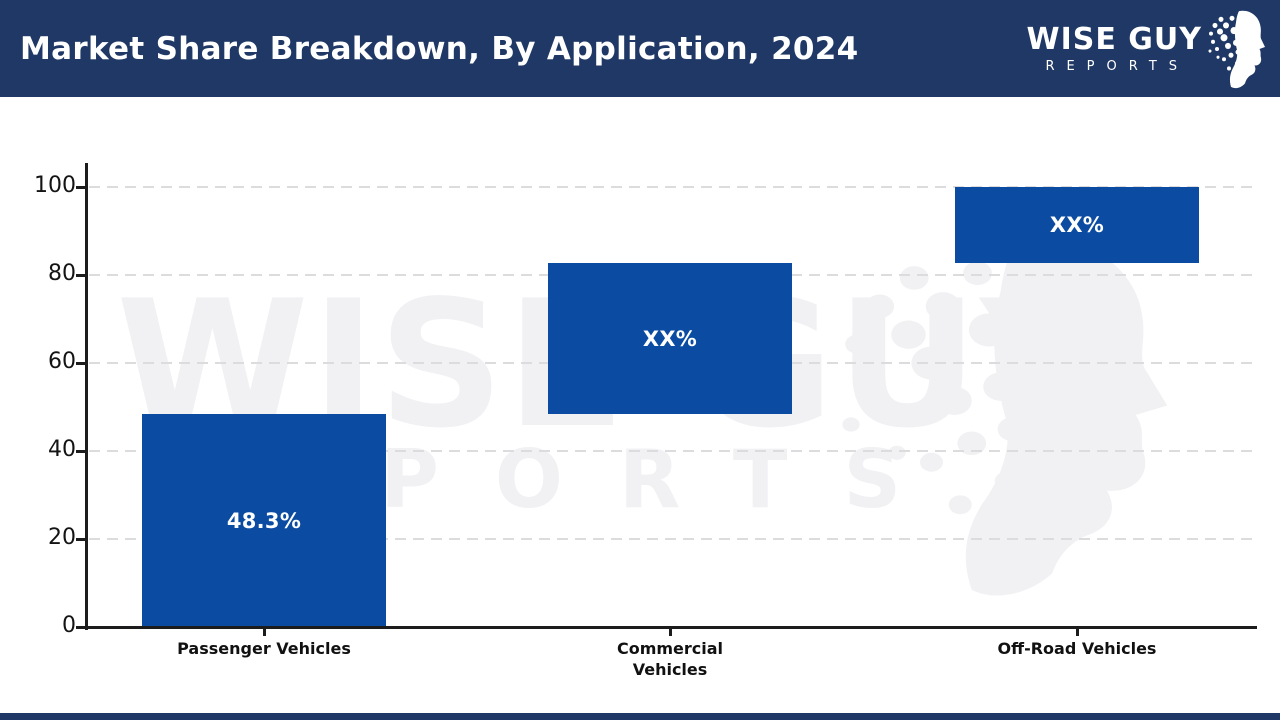 This screenshot has height=720, width=1280. I want to click on x-category-label: Commercial Vehicles, so click(670, 659).